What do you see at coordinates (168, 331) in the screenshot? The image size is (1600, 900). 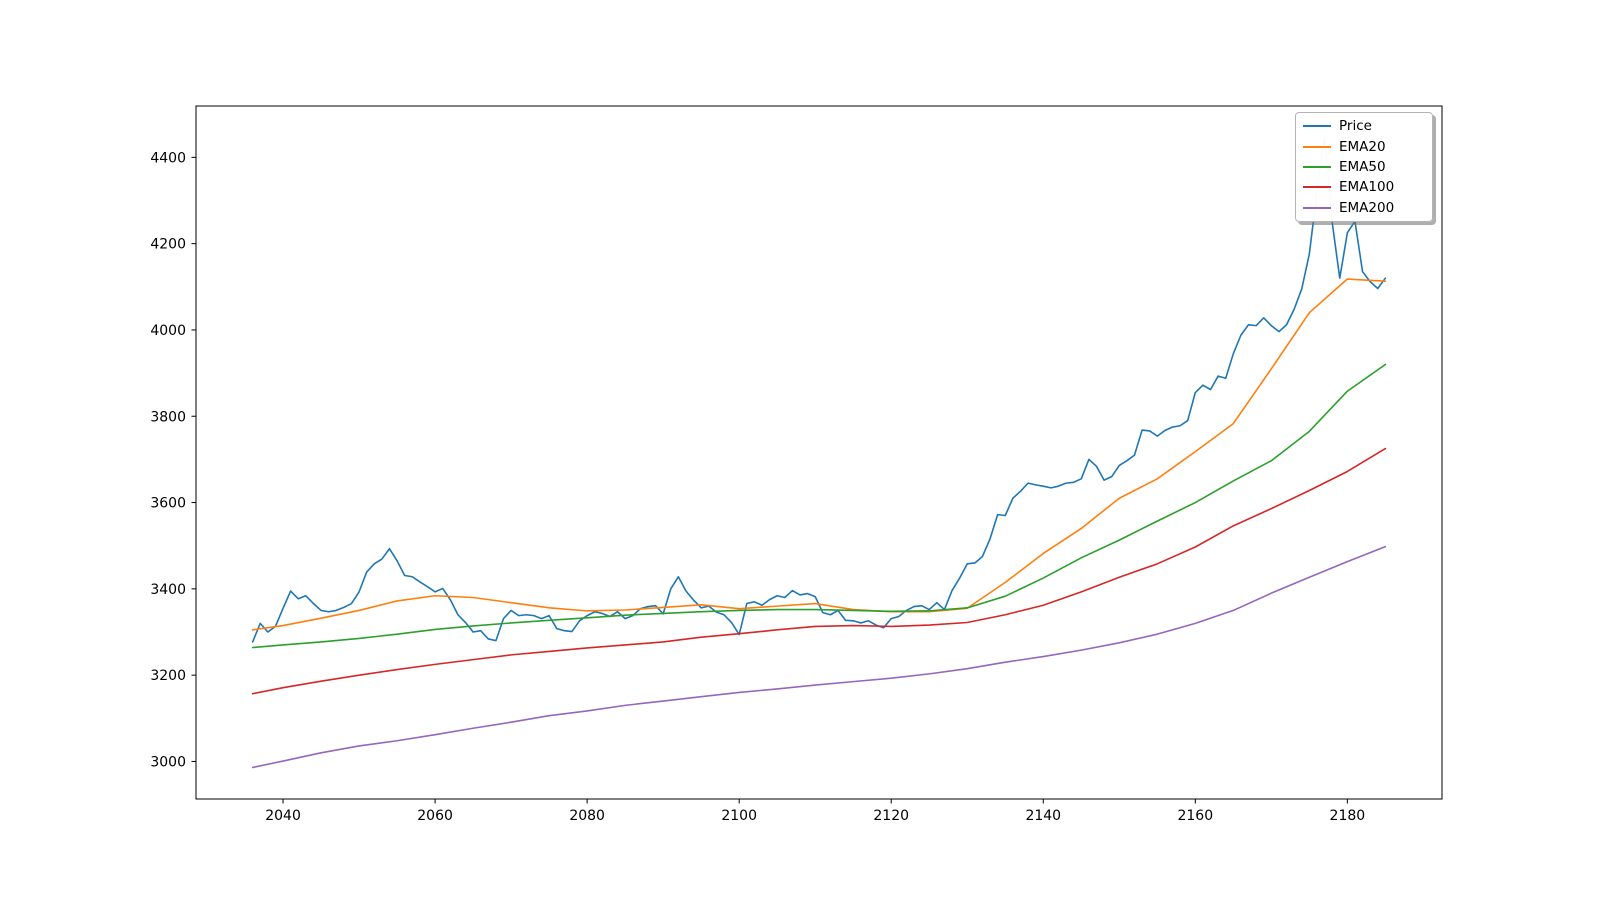 I see `y-tick-label: 4000` at bounding box center [168, 331].